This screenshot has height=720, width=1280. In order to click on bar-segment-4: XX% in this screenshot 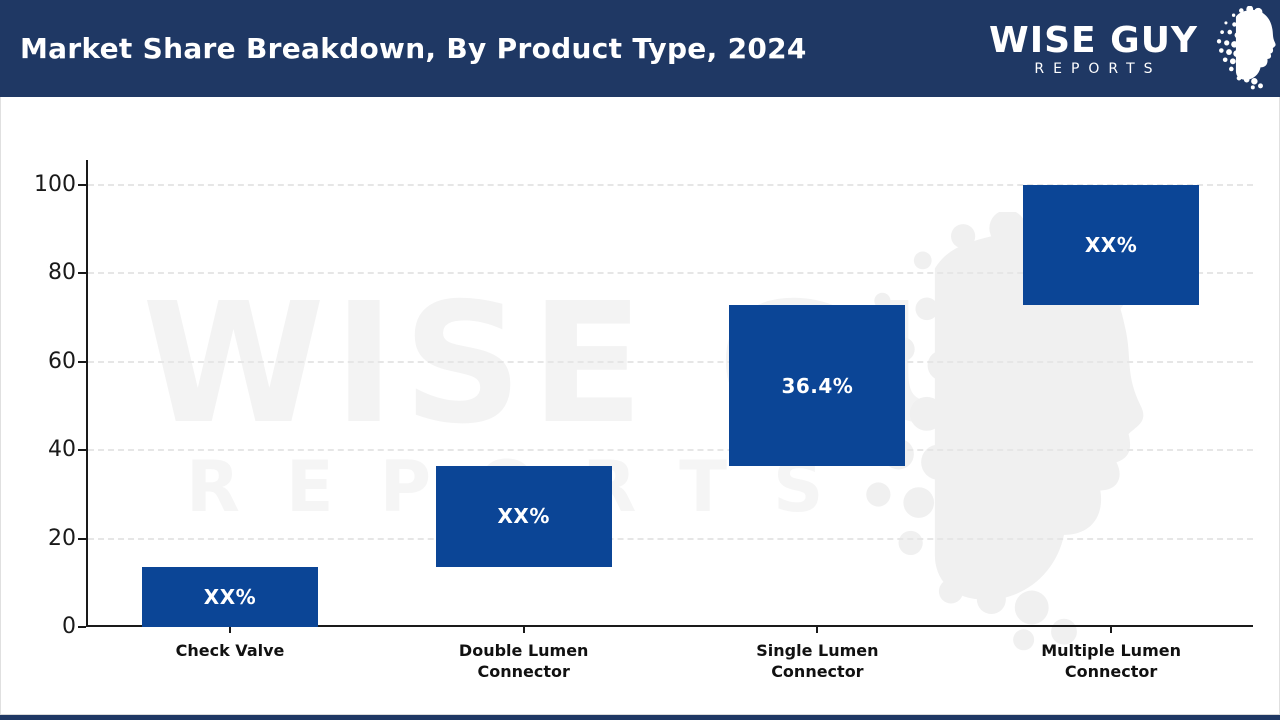, I will do `click(1111, 245)`.